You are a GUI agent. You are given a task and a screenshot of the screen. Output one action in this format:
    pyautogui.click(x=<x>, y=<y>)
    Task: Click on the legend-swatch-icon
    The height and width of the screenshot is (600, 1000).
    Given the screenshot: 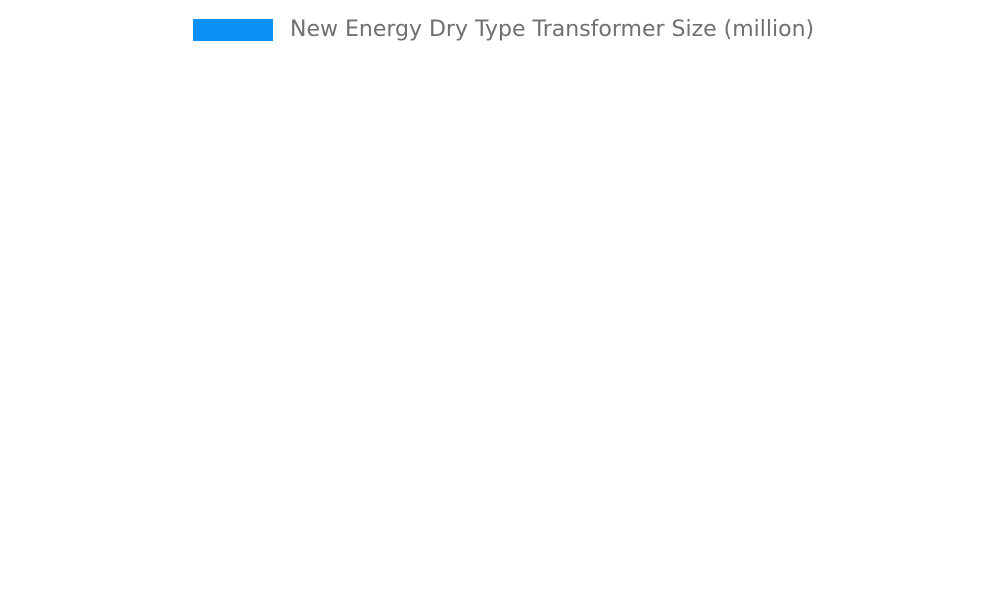 What is the action you would take?
    pyautogui.click(x=233, y=30)
    